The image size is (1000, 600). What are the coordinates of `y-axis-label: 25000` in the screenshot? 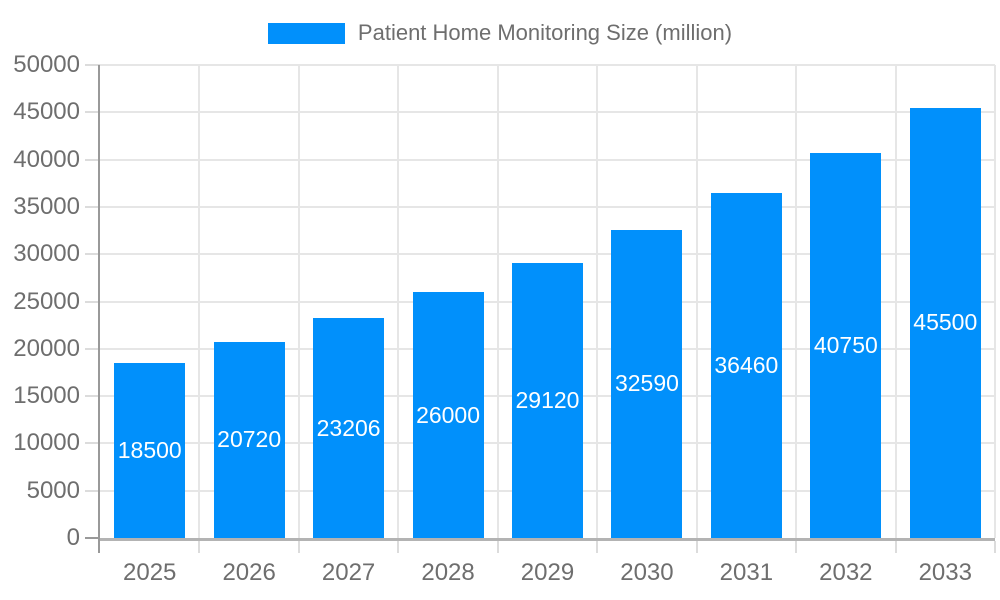 It's located at (46, 301).